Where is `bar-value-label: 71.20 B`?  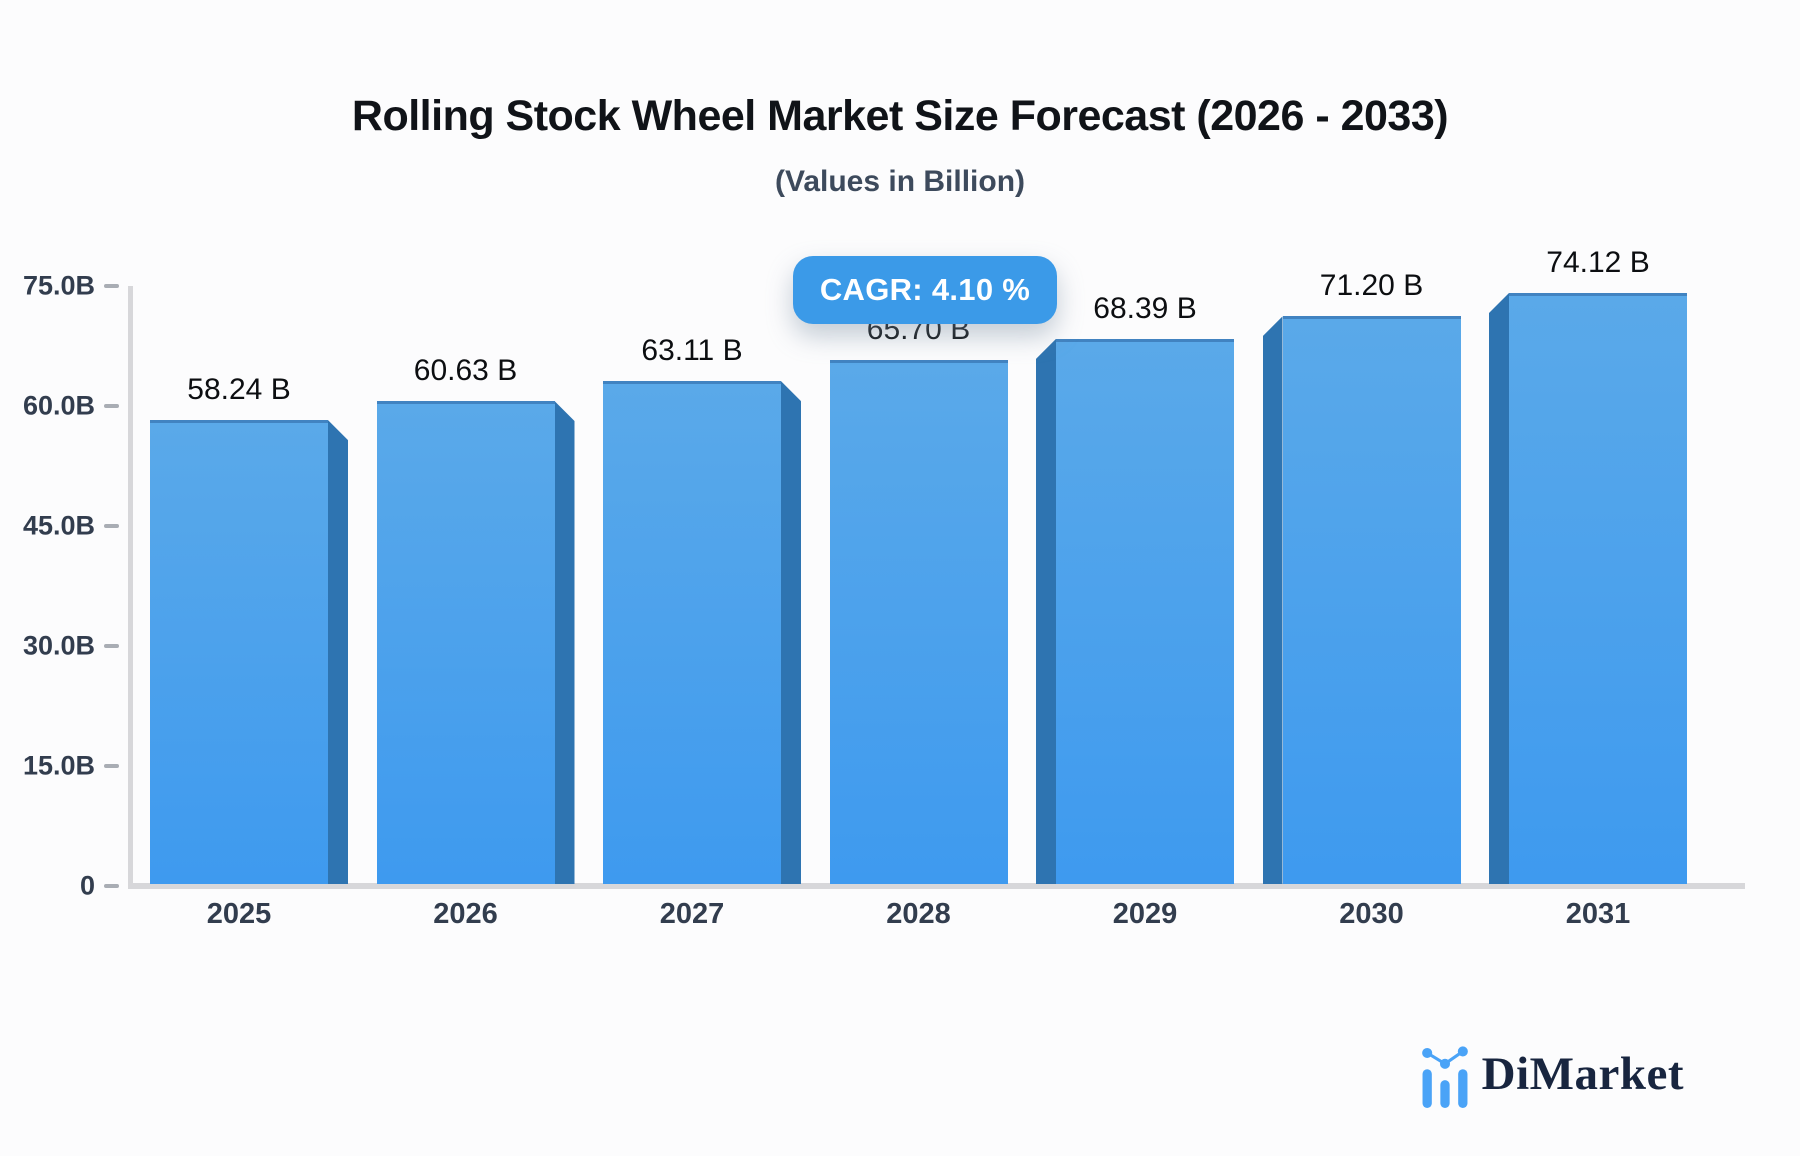 bar-value-label: 71.20 B is located at coordinates (1371, 286).